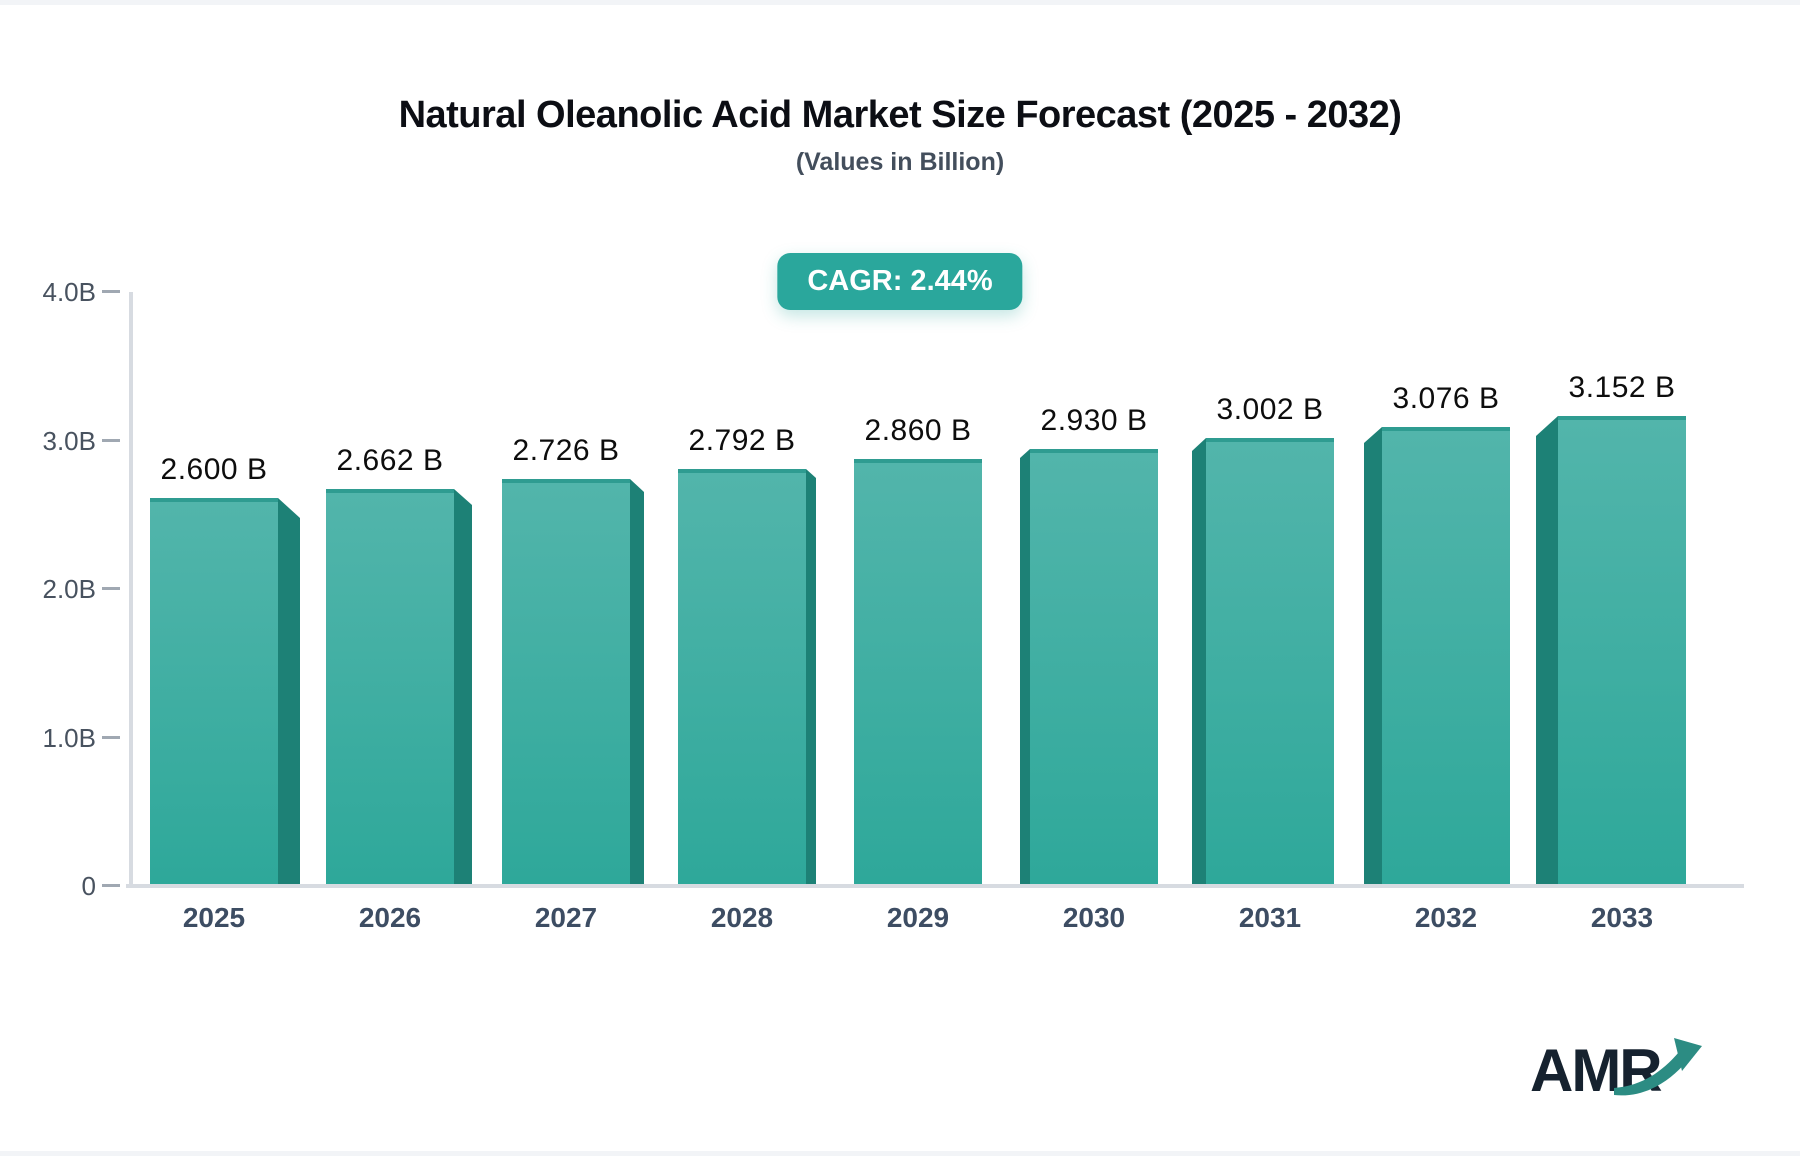  Describe the element at coordinates (918, 430) in the screenshot. I see `bar-value-label: 2.860 B` at that location.